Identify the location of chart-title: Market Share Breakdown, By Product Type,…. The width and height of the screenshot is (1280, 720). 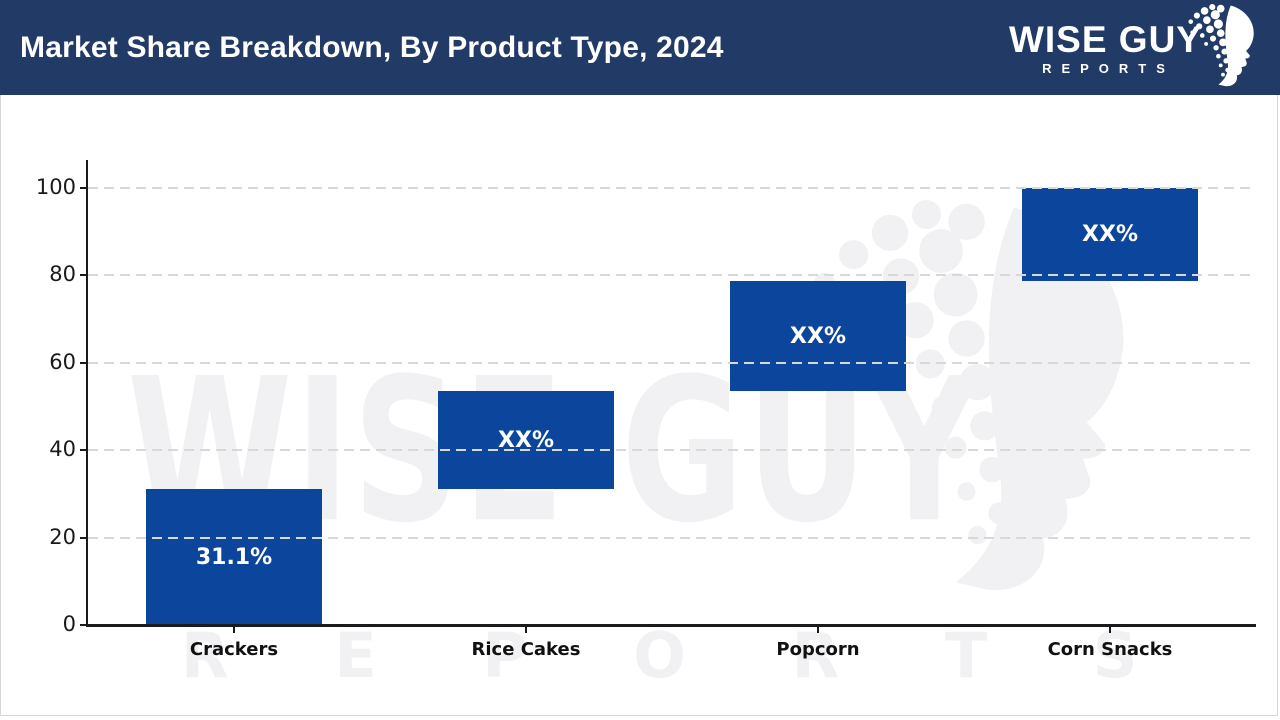
(372, 47).